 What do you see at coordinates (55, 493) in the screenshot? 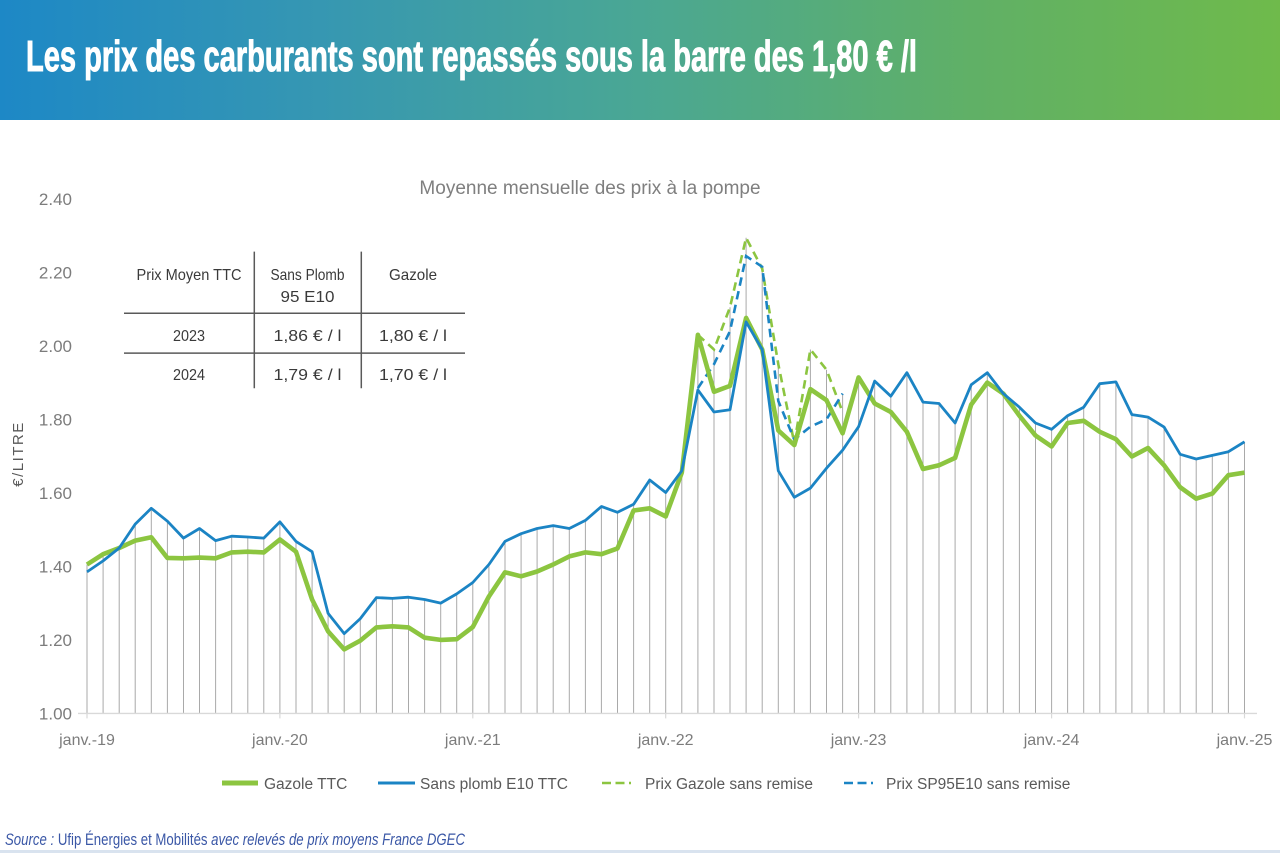
I see `svg-text: 1.60` at bounding box center [55, 493].